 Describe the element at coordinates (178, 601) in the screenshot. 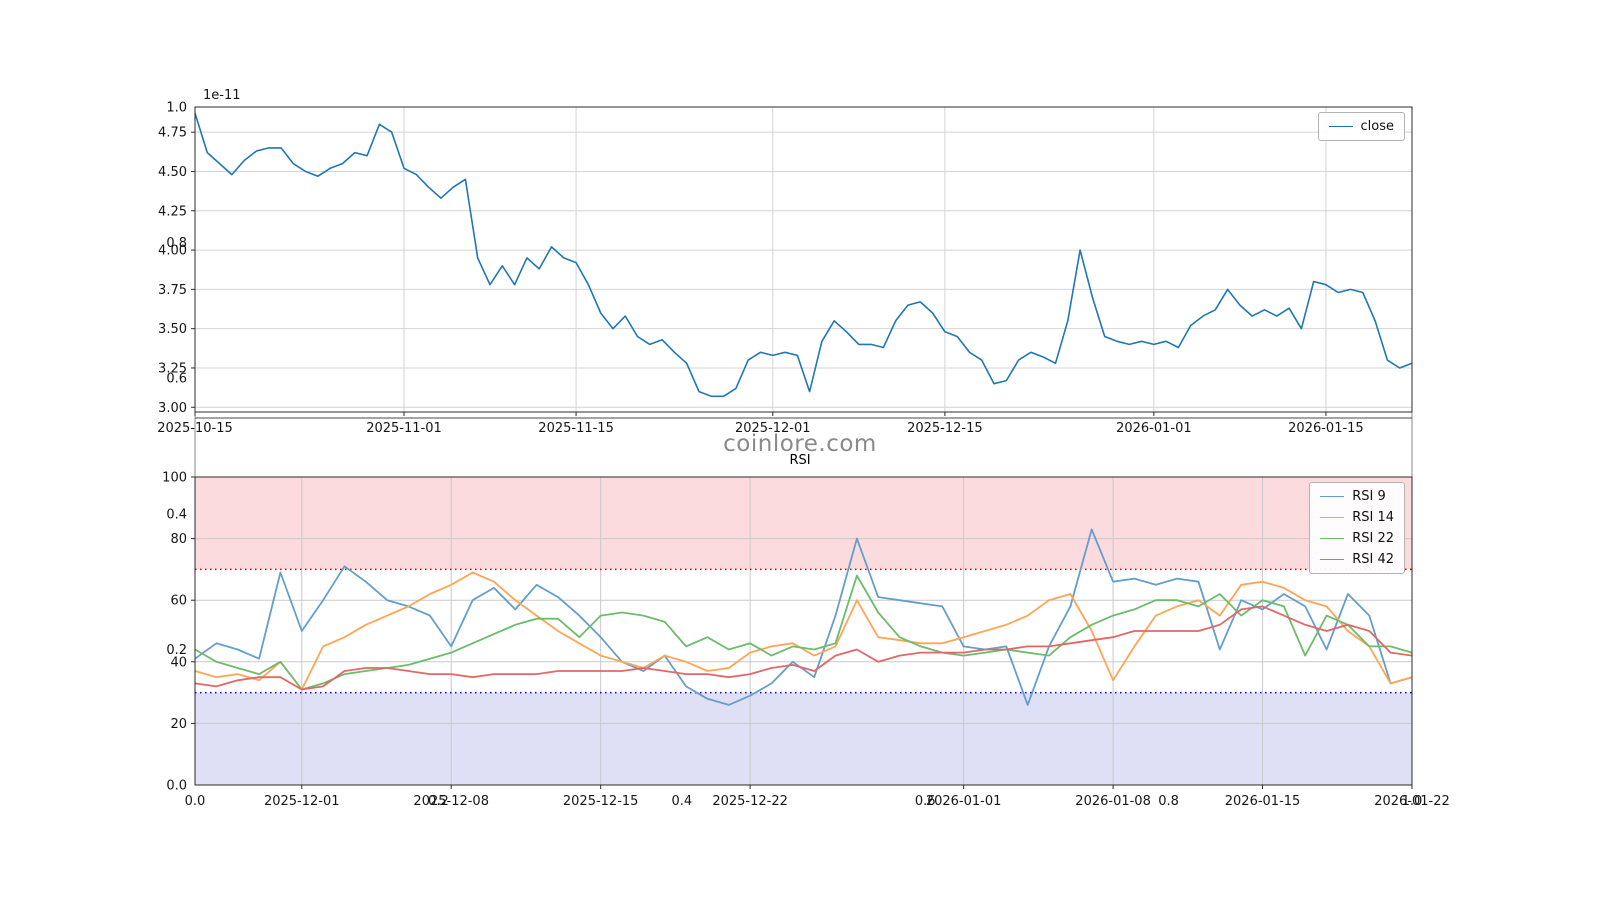

I see `rsi-ytick-label: 60` at that location.